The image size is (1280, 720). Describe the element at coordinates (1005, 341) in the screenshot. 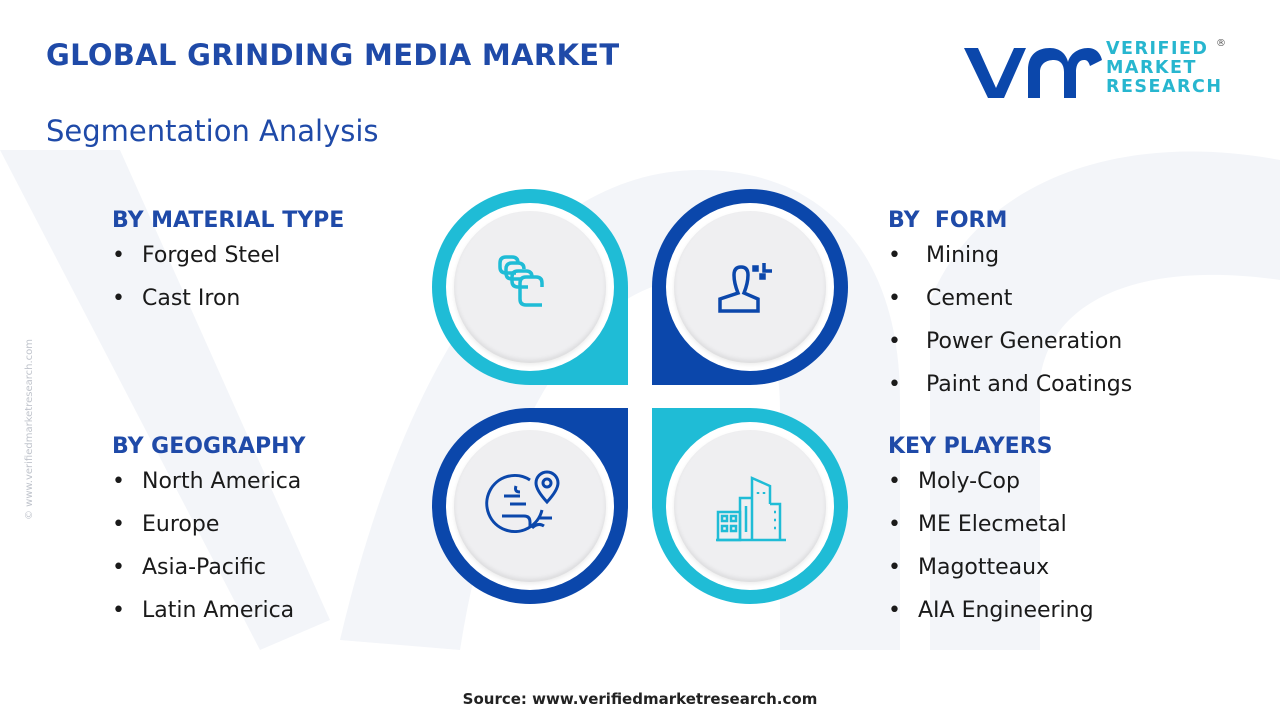

I see `list-item: • Power Generation` at that location.